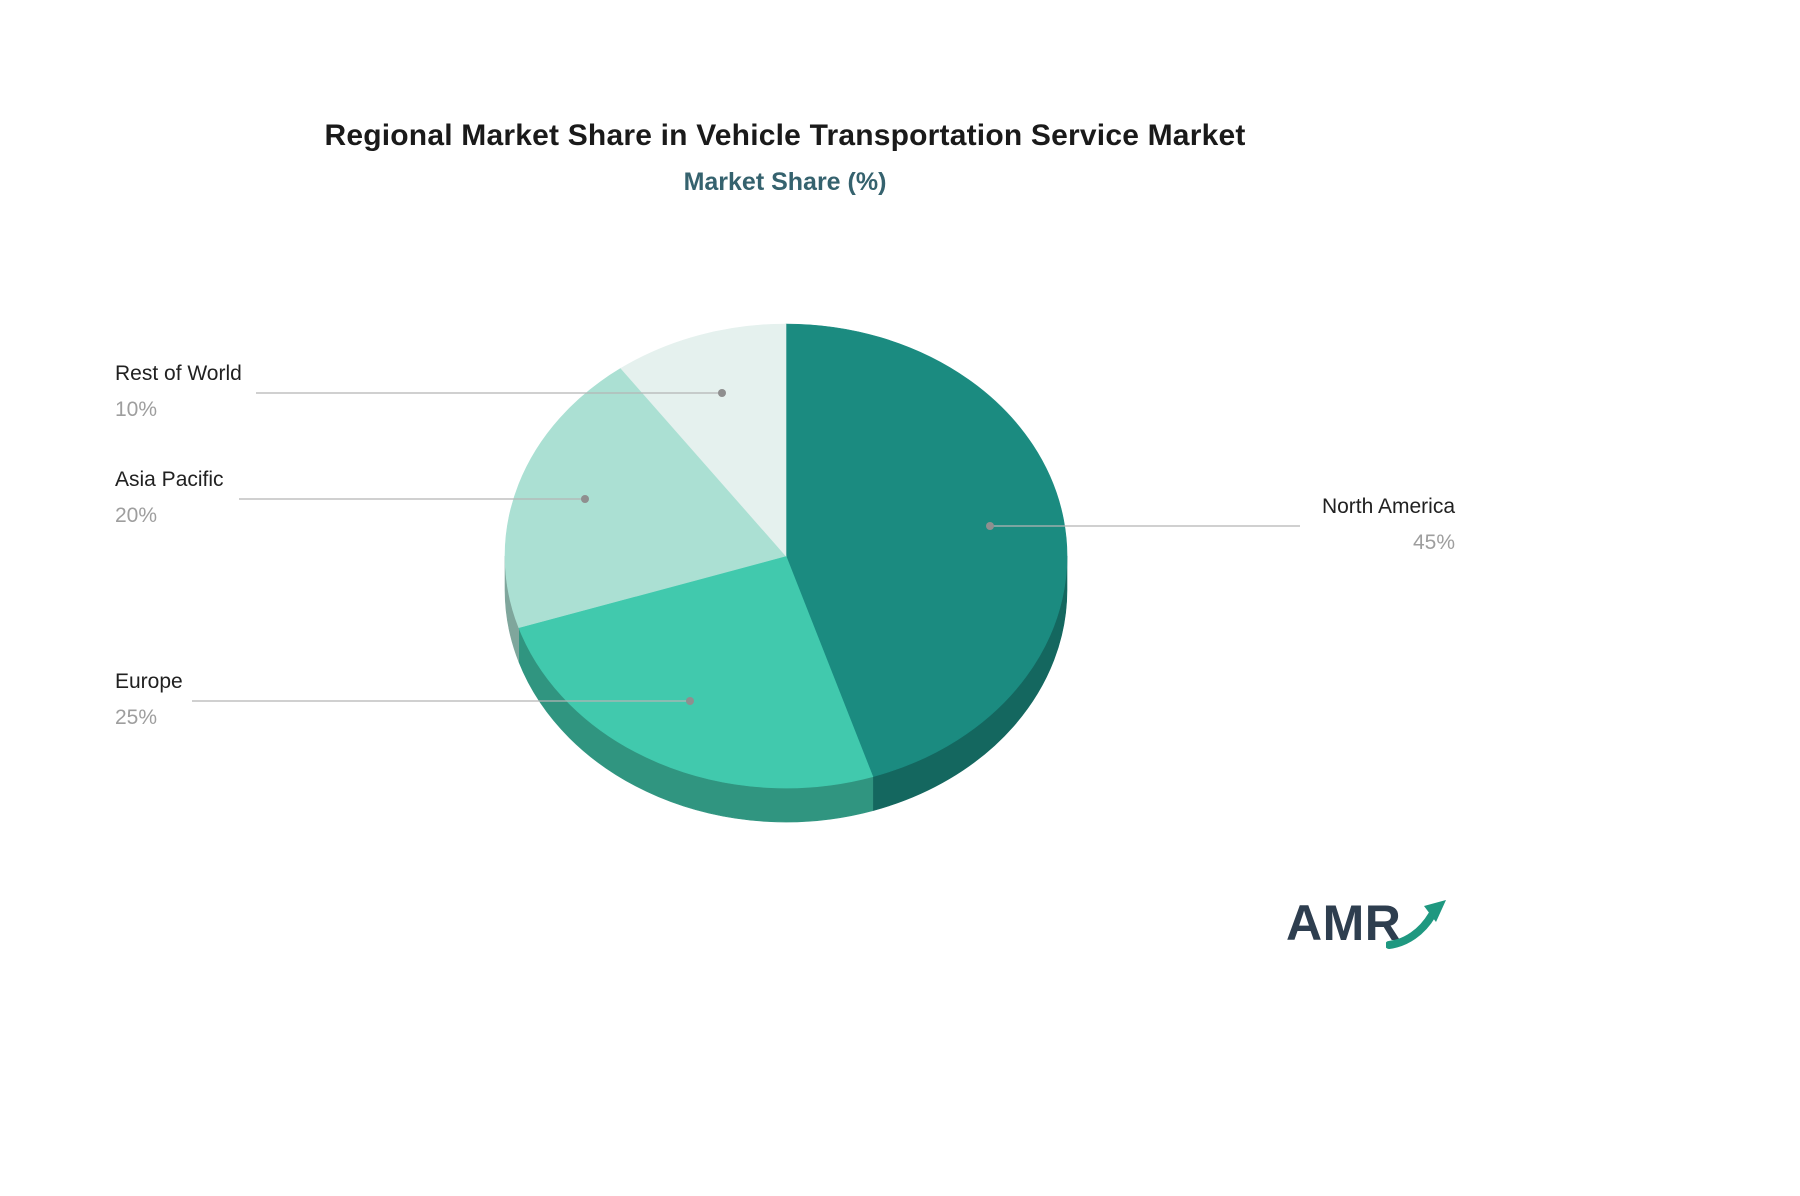 The image size is (1800, 1196). Describe the element at coordinates (1344, 923) in the screenshot. I see `amr-logo-text: AMR` at that location.